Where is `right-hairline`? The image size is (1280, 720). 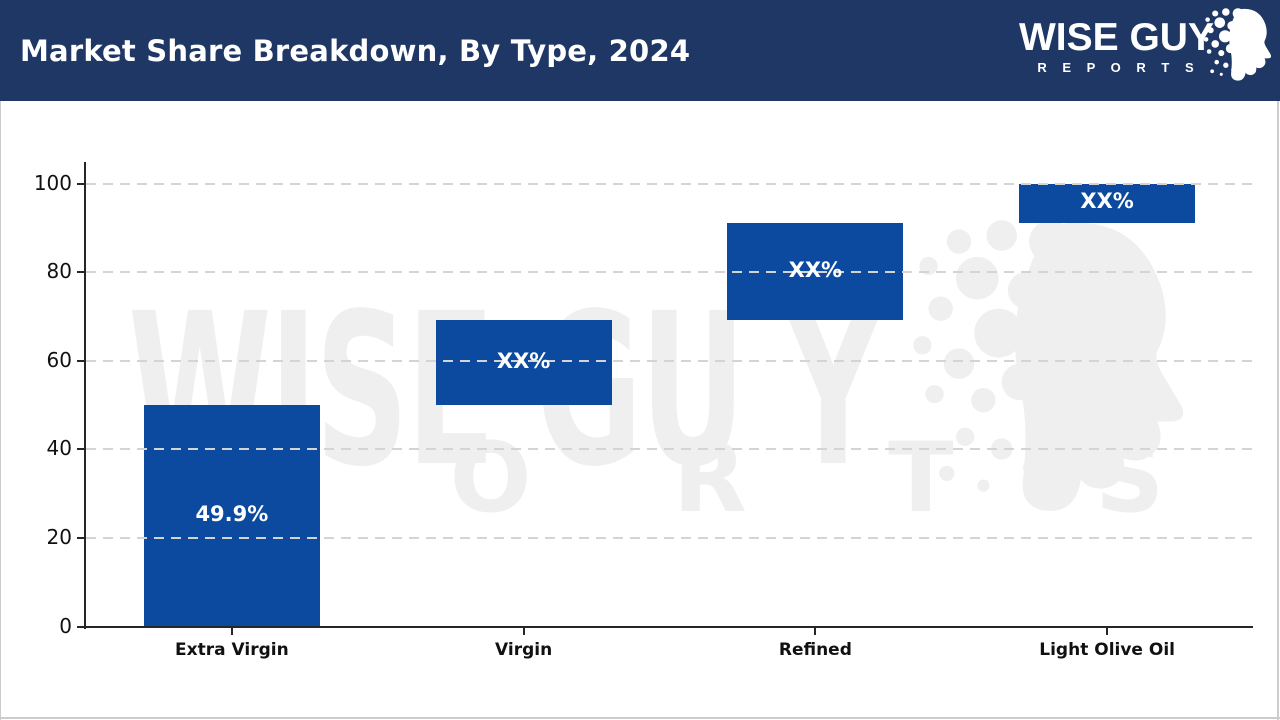
right-hairline is located at coordinates (1278, 410).